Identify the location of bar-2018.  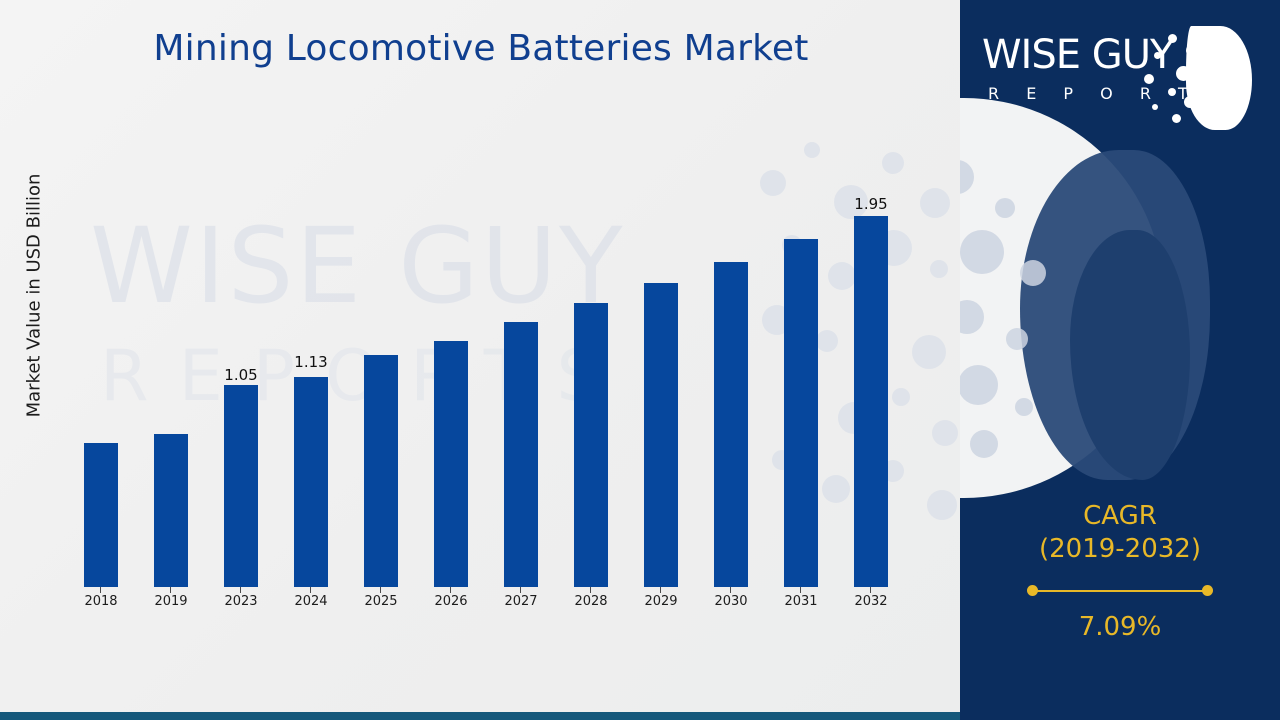
(101, 515).